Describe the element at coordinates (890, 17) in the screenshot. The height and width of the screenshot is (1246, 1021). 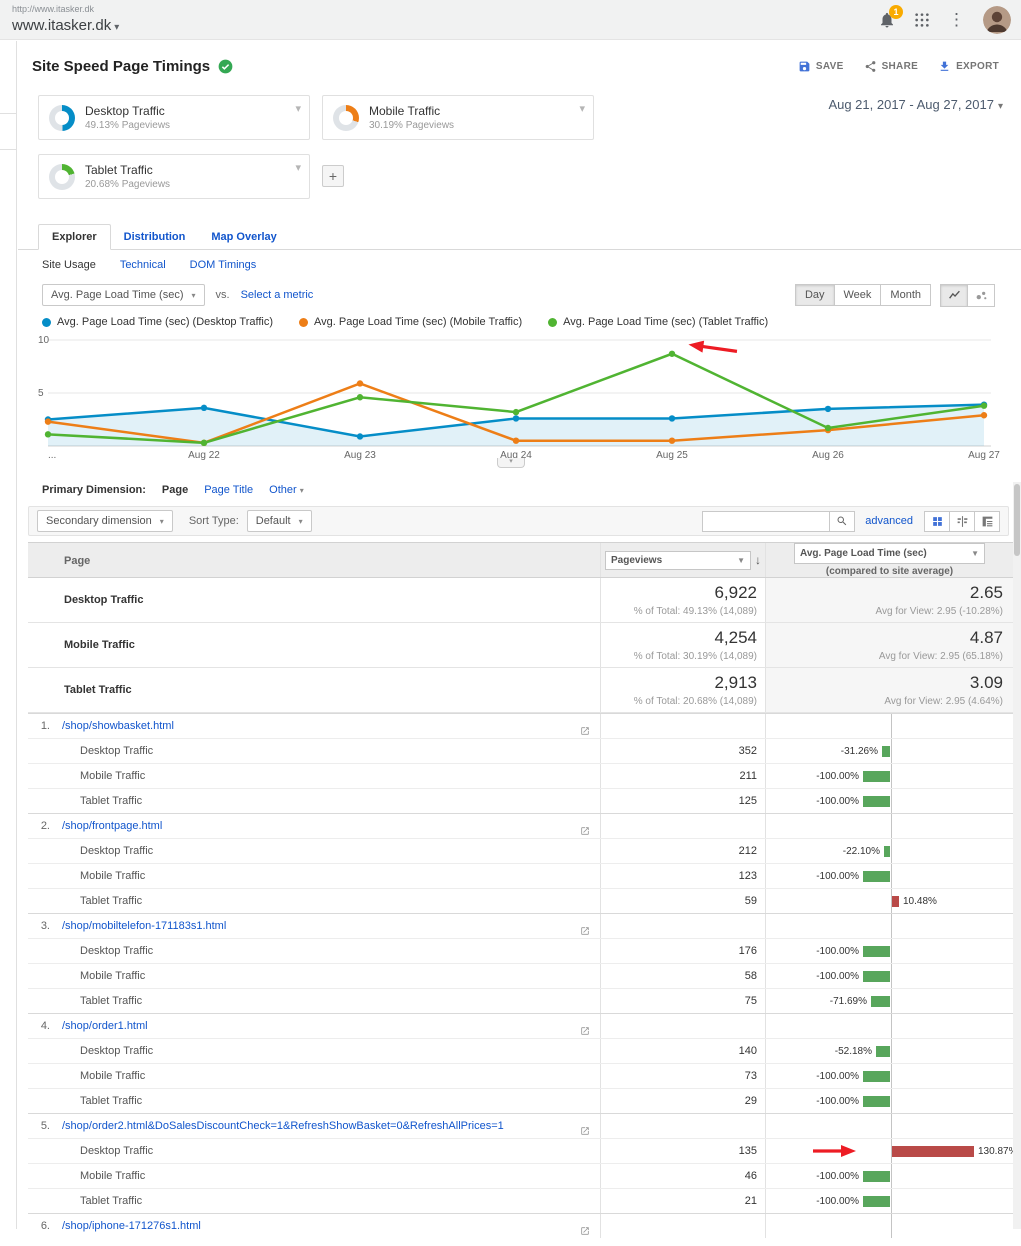
I see `notifications-button: 1` at that location.